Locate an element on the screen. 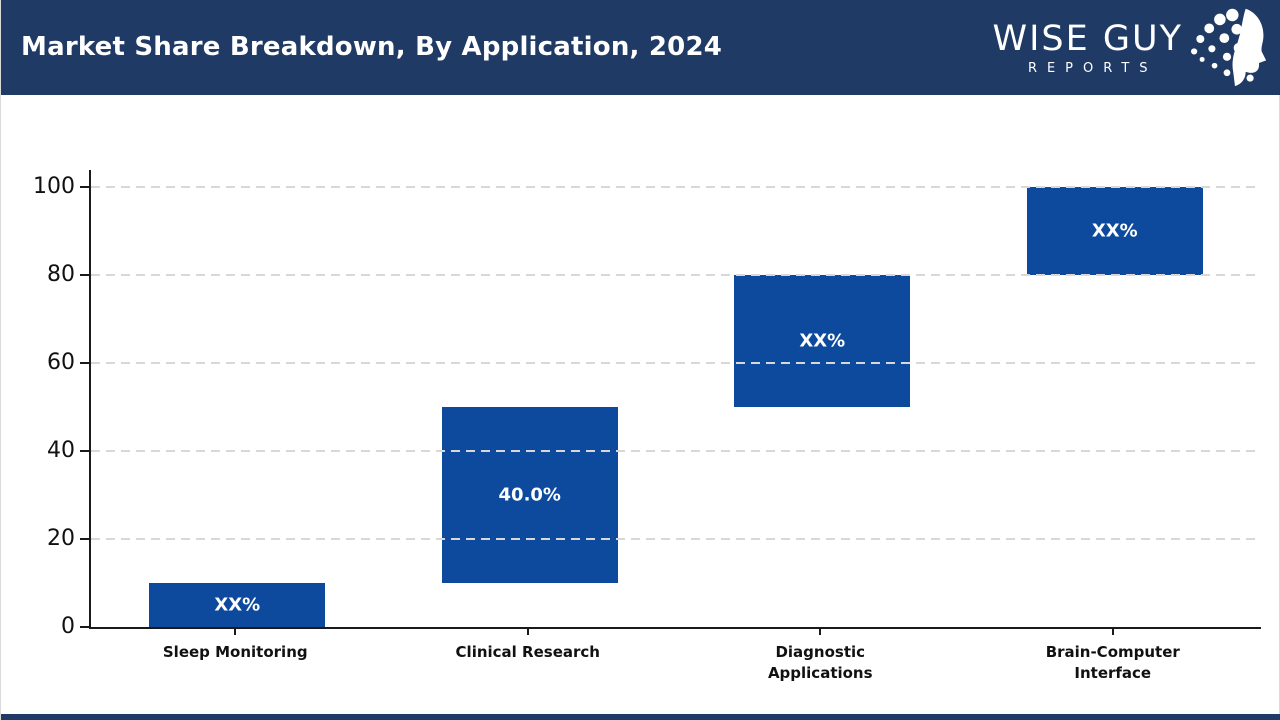 This screenshot has height=720, width=1280. brand-name: WISE GUY is located at coordinates (1087, 38).